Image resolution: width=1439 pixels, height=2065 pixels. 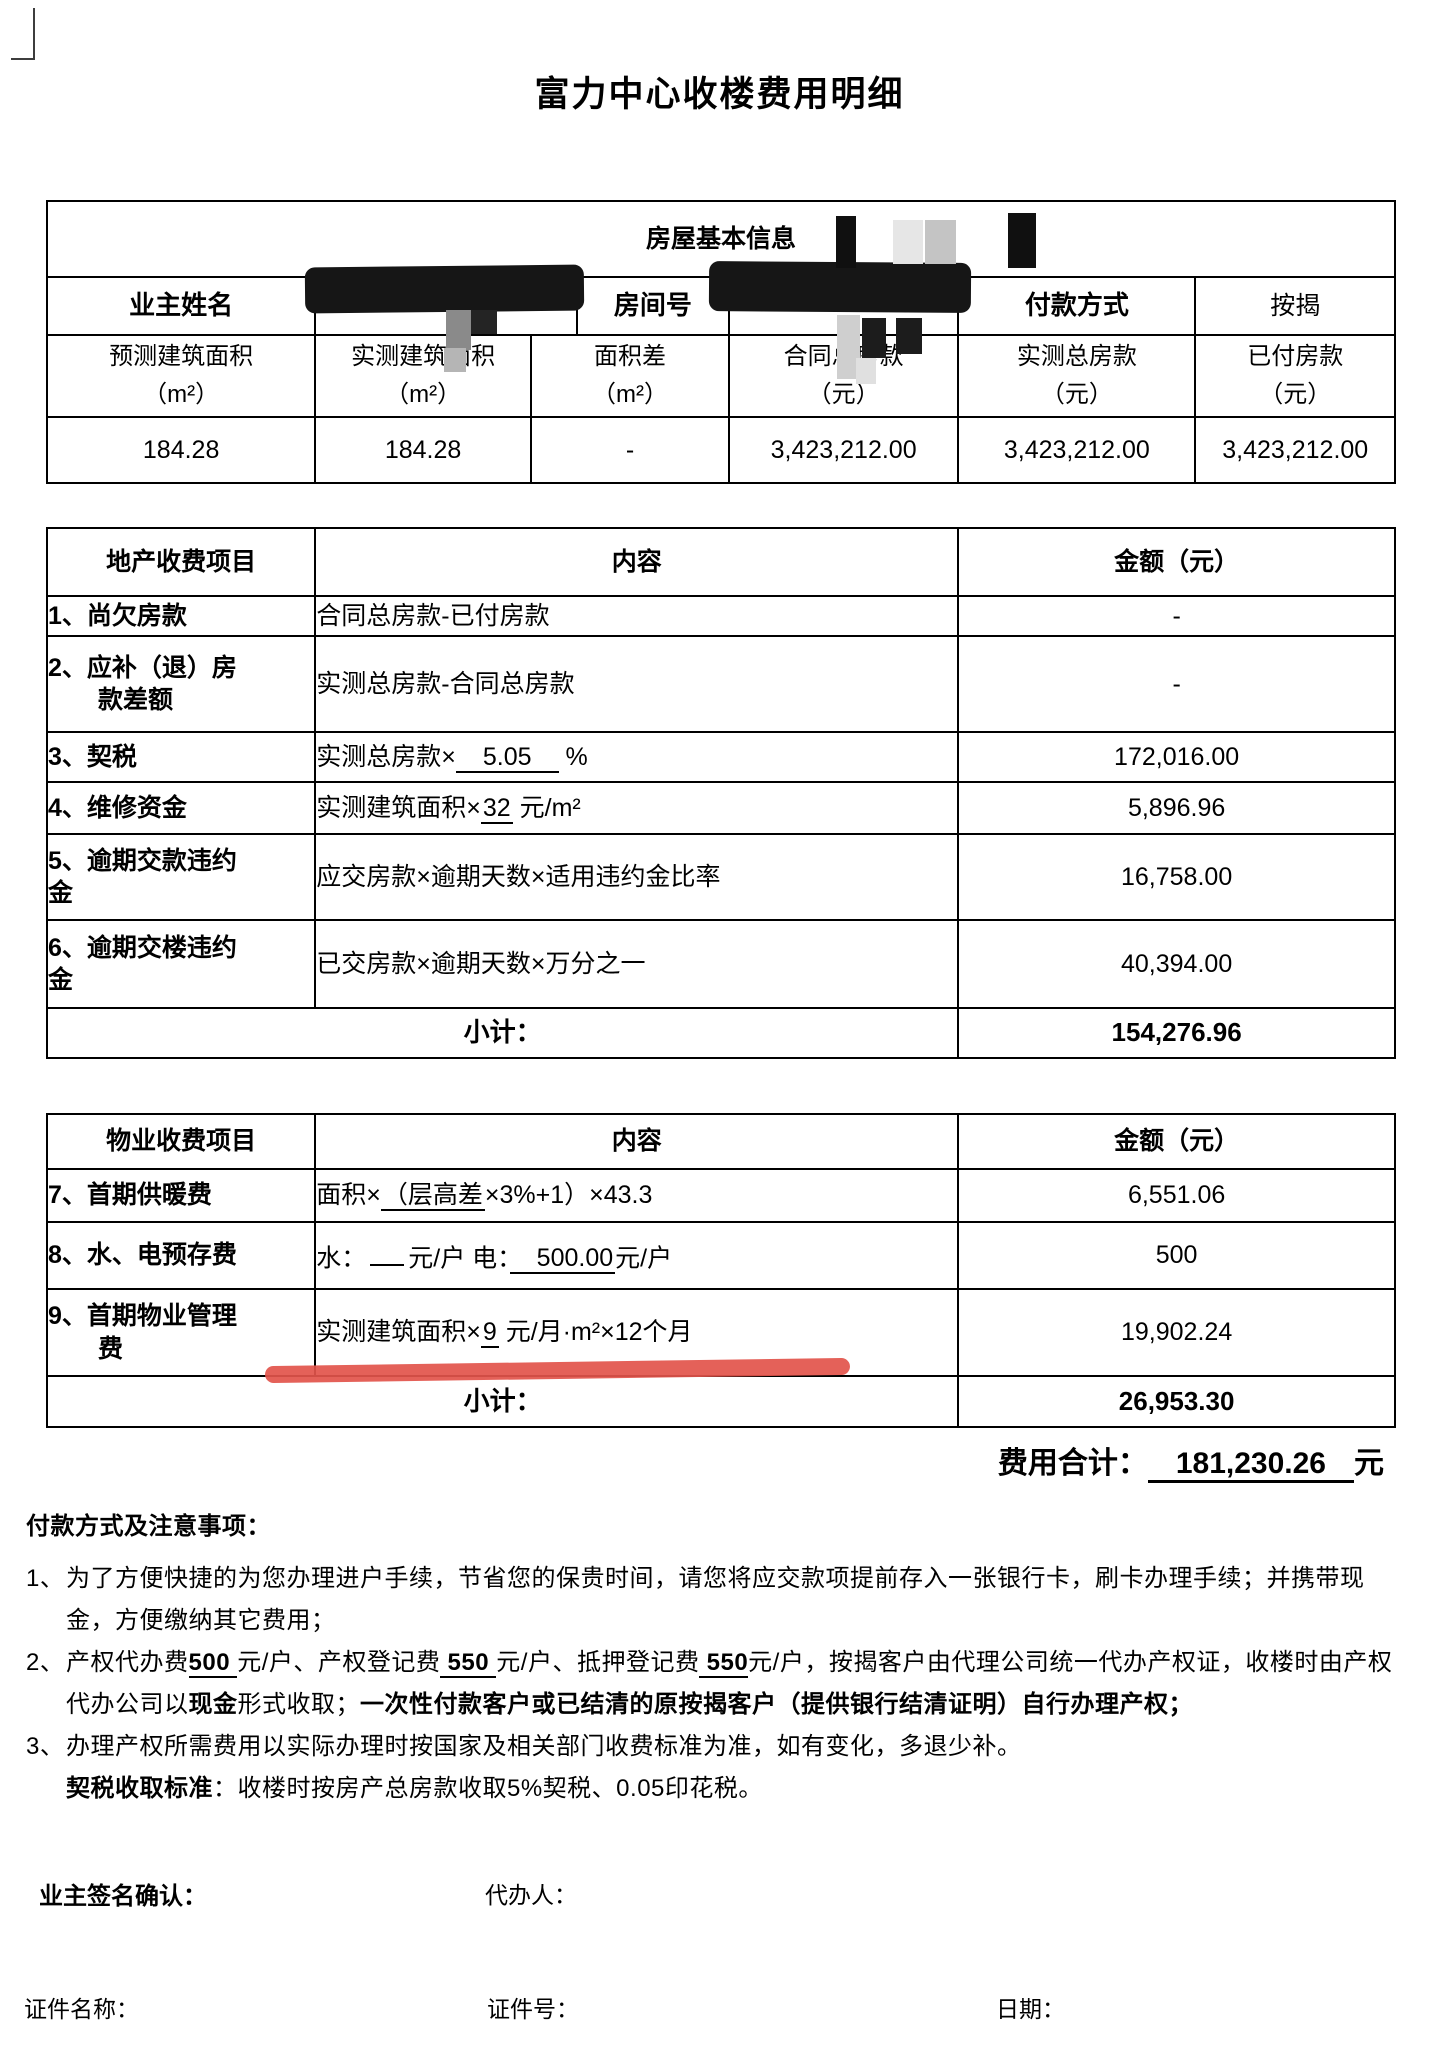 I want to click on property-subtotal-row: 小计： 26,953.30, so click(x=720, y=1401).